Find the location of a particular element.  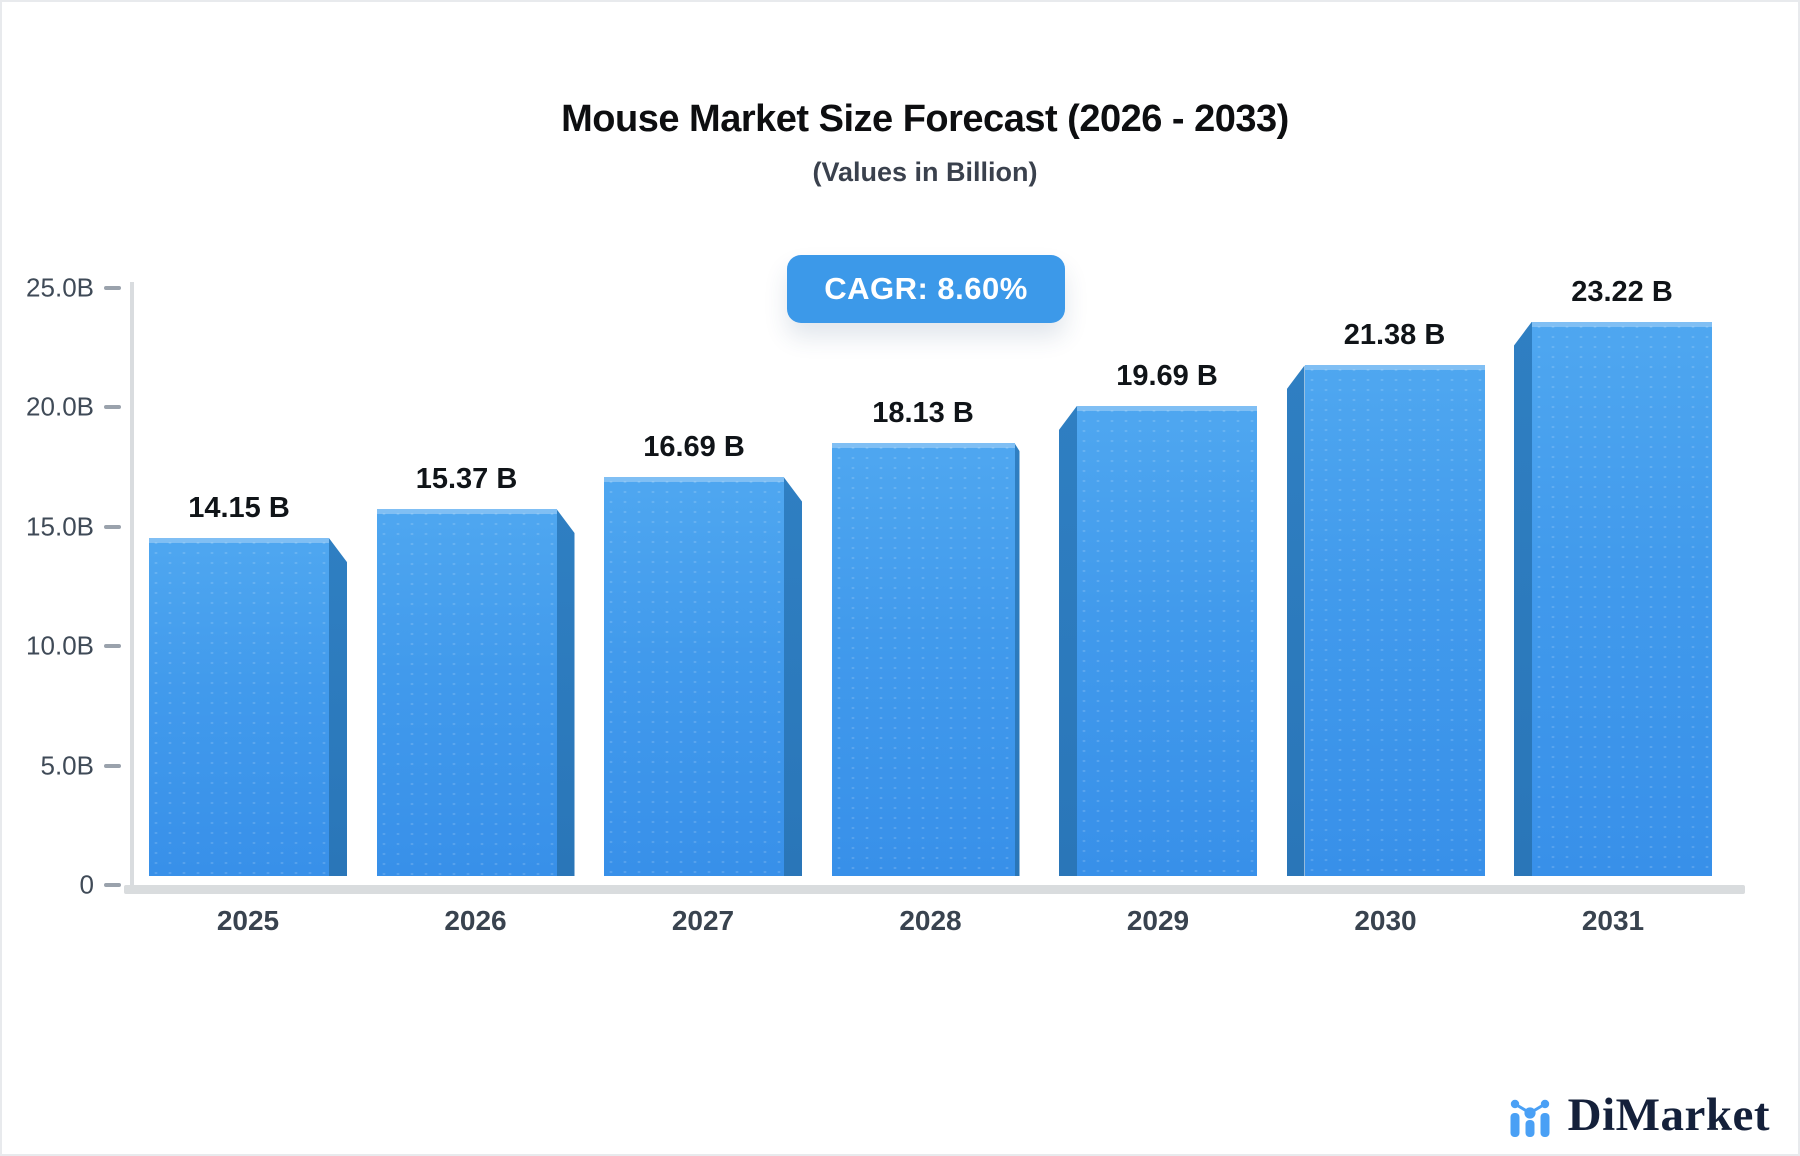

y-tick-label: 20.0B is located at coordinates (60, 406).